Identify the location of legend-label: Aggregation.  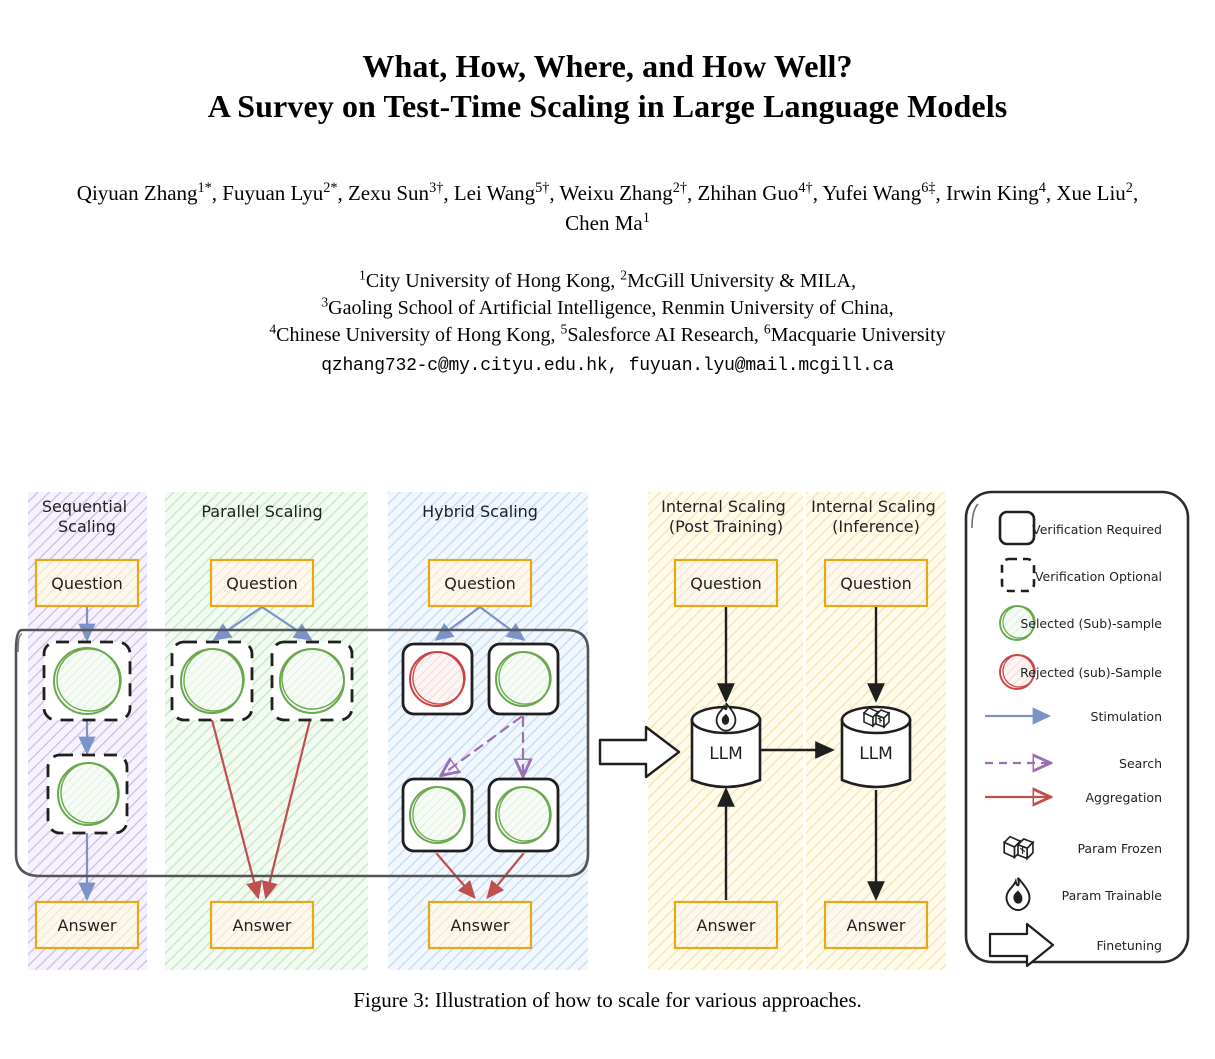
(1123, 797).